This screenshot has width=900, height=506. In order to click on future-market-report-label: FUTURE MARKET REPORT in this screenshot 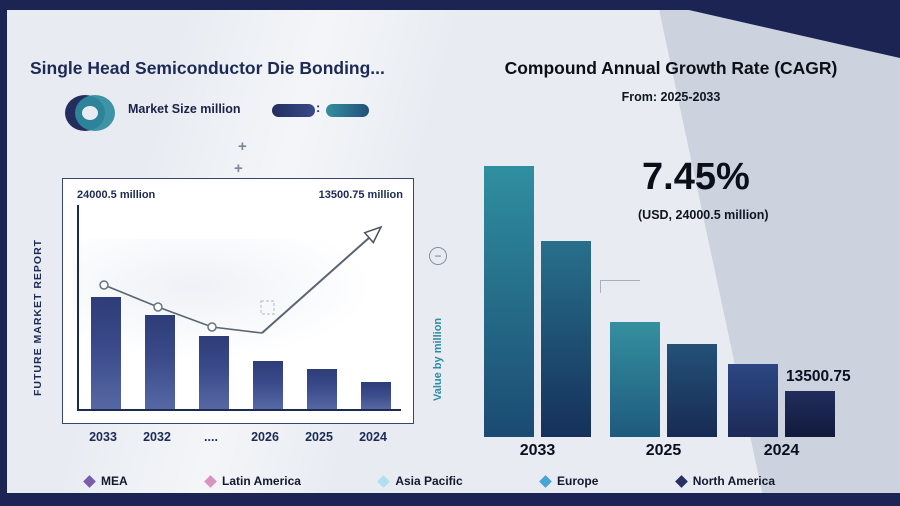, I will do `click(38, 317)`.